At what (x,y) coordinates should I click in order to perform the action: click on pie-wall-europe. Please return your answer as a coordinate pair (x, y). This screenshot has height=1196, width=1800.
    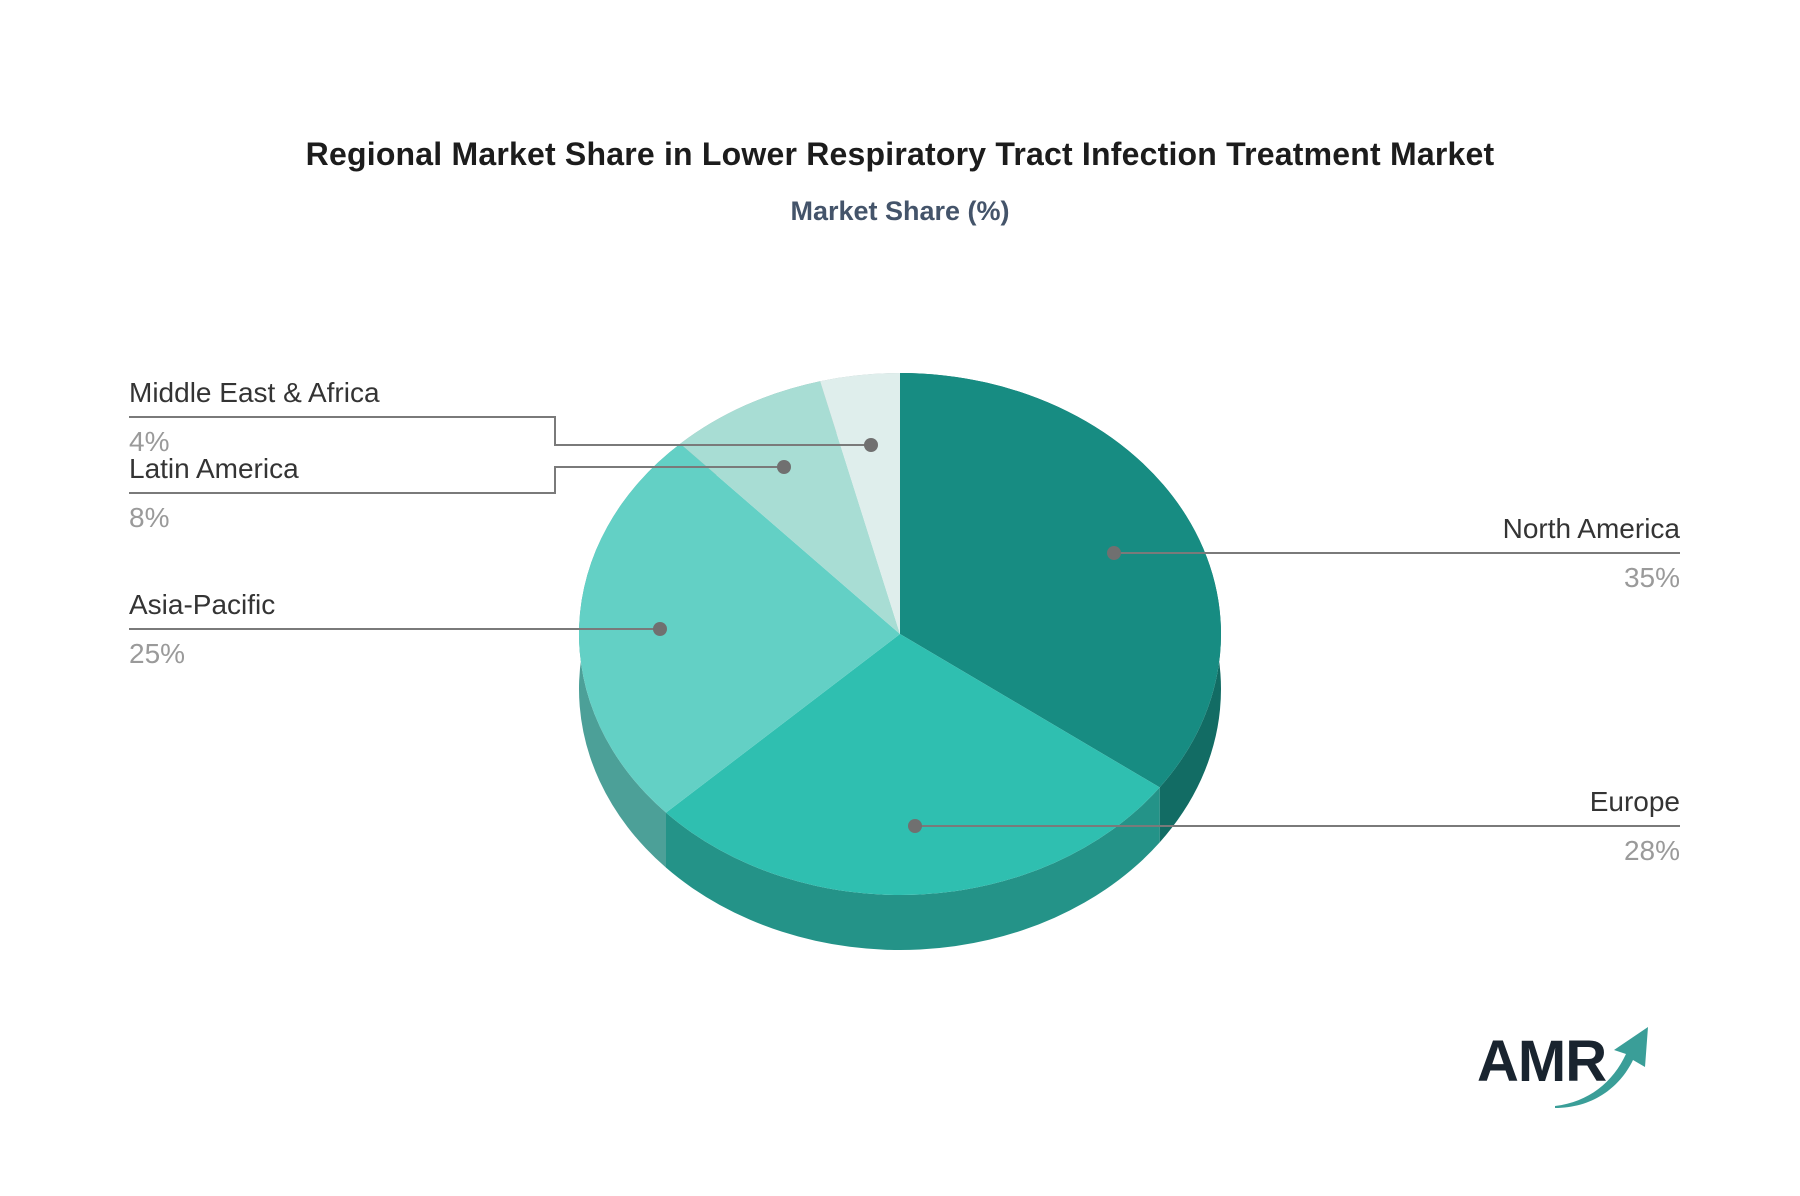
    Looking at the image, I should click on (913, 868).